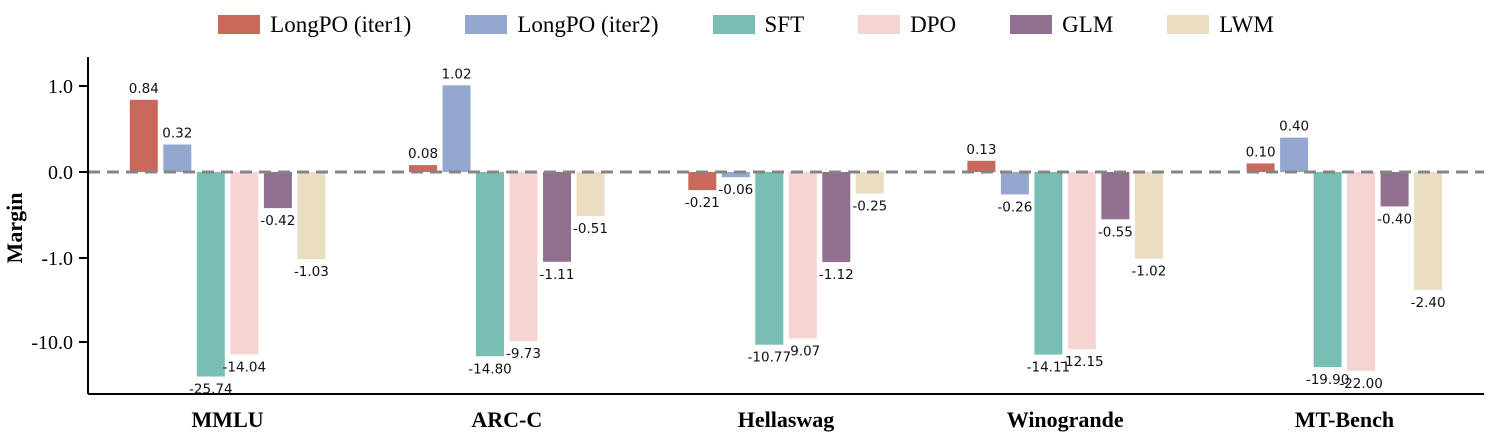 The height and width of the screenshot is (441, 1492). What do you see at coordinates (211, 390) in the screenshot?
I see `bar-value-label: -25.74` at bounding box center [211, 390].